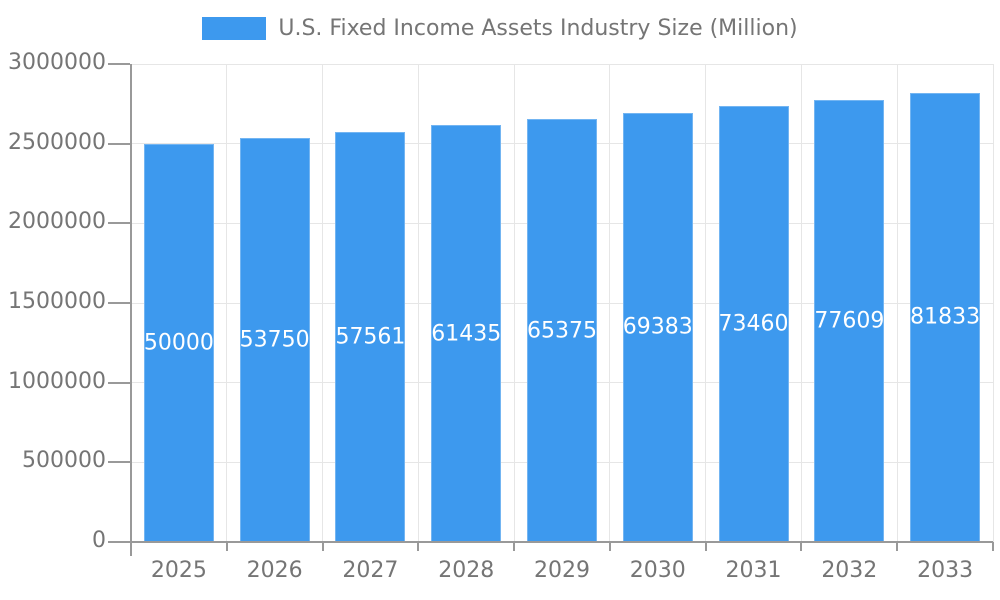 The image size is (1000, 600). Describe the element at coordinates (561, 542) in the screenshot. I see `x-axis-line` at that location.